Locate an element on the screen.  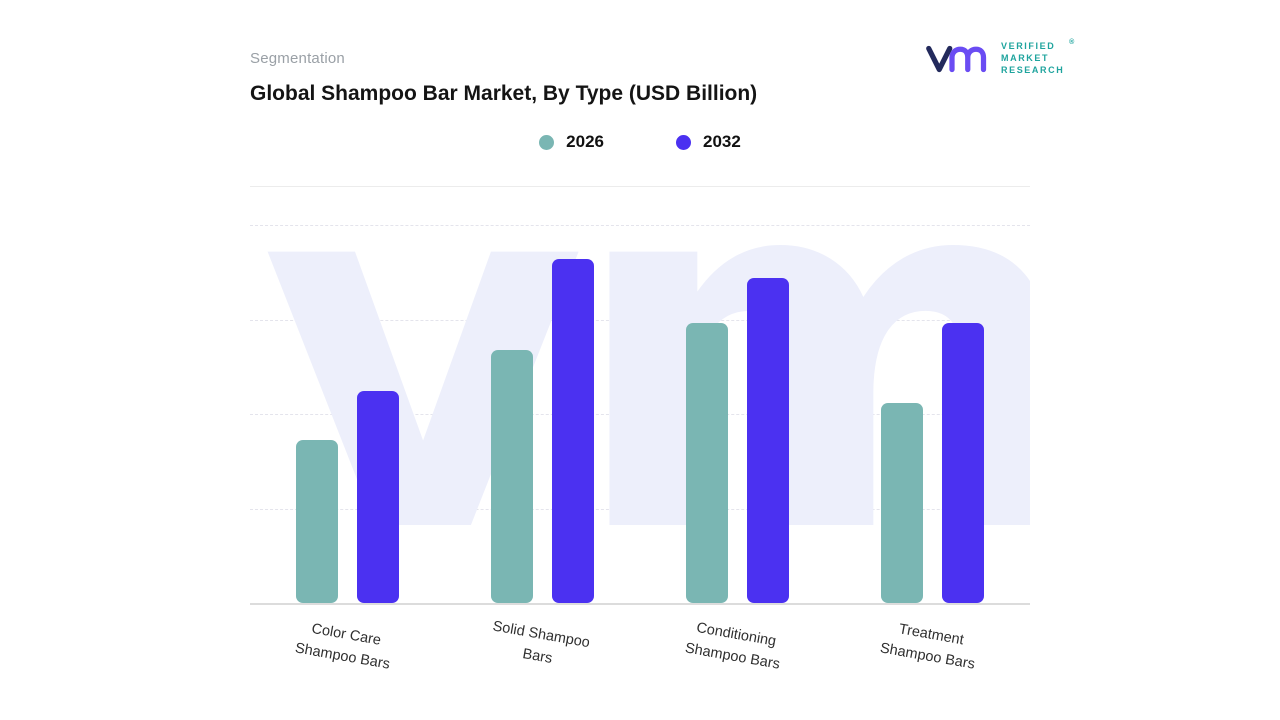
chart-legend: 2026 2032 is located at coordinates (640, 142).